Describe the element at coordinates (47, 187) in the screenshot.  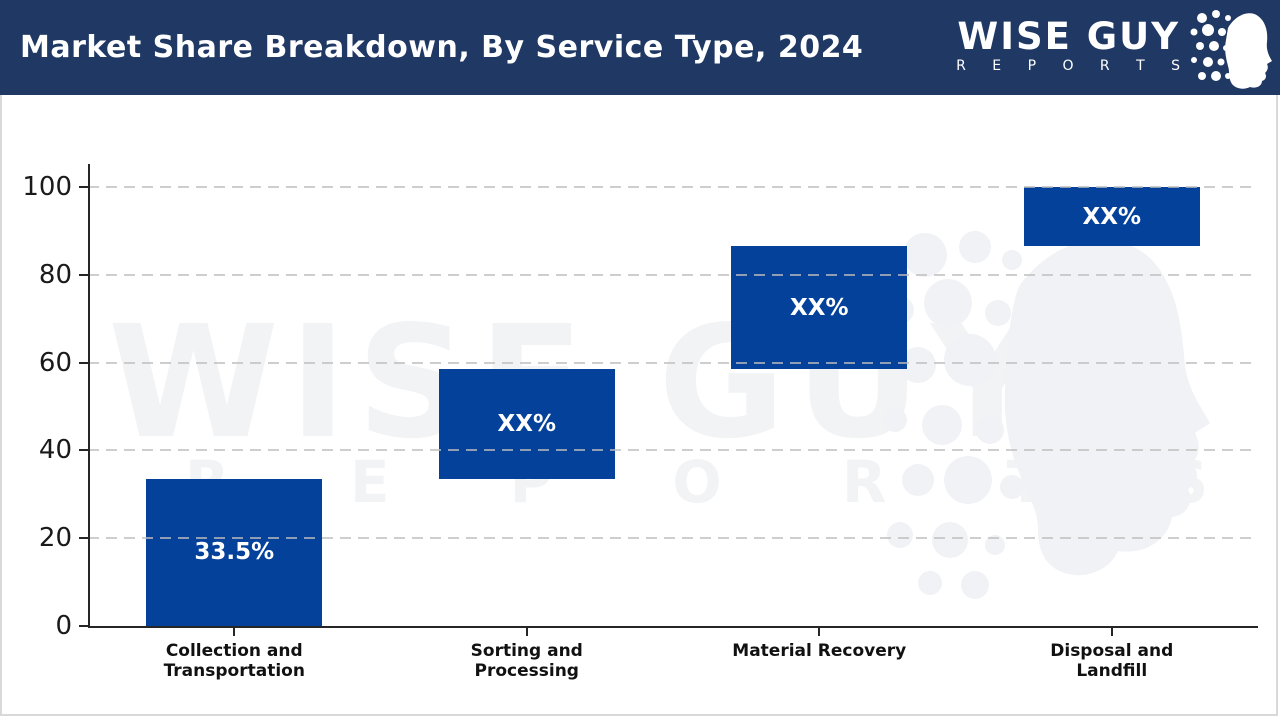
I see `y-axis-tick-label: 100` at that location.